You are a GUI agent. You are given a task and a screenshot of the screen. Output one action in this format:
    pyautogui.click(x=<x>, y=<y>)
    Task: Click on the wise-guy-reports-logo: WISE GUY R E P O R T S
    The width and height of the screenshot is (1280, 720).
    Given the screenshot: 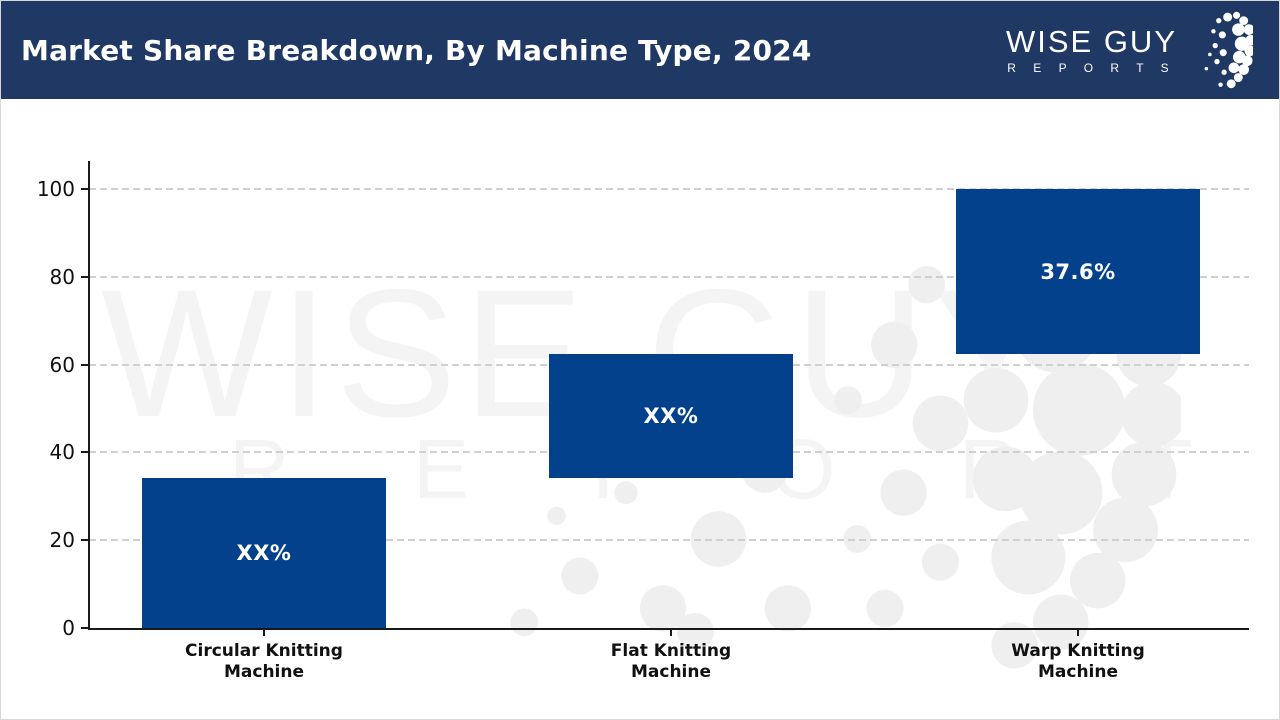 What is the action you would take?
    pyautogui.click(x=1129, y=50)
    